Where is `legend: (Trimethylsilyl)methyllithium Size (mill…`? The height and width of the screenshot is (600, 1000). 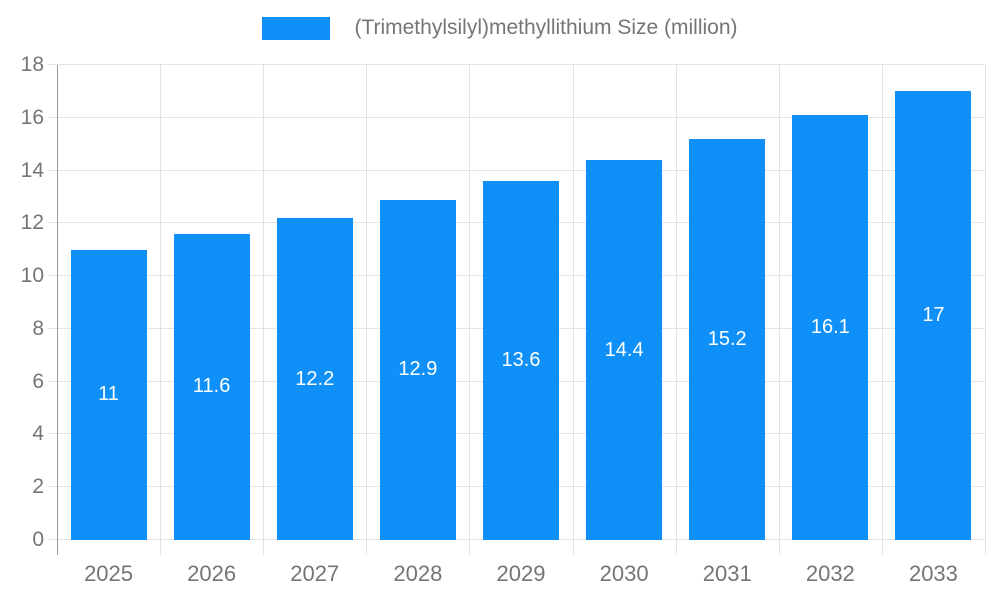 legend: (Trimethylsilyl)methyllithium Size (mill… is located at coordinates (500, 28).